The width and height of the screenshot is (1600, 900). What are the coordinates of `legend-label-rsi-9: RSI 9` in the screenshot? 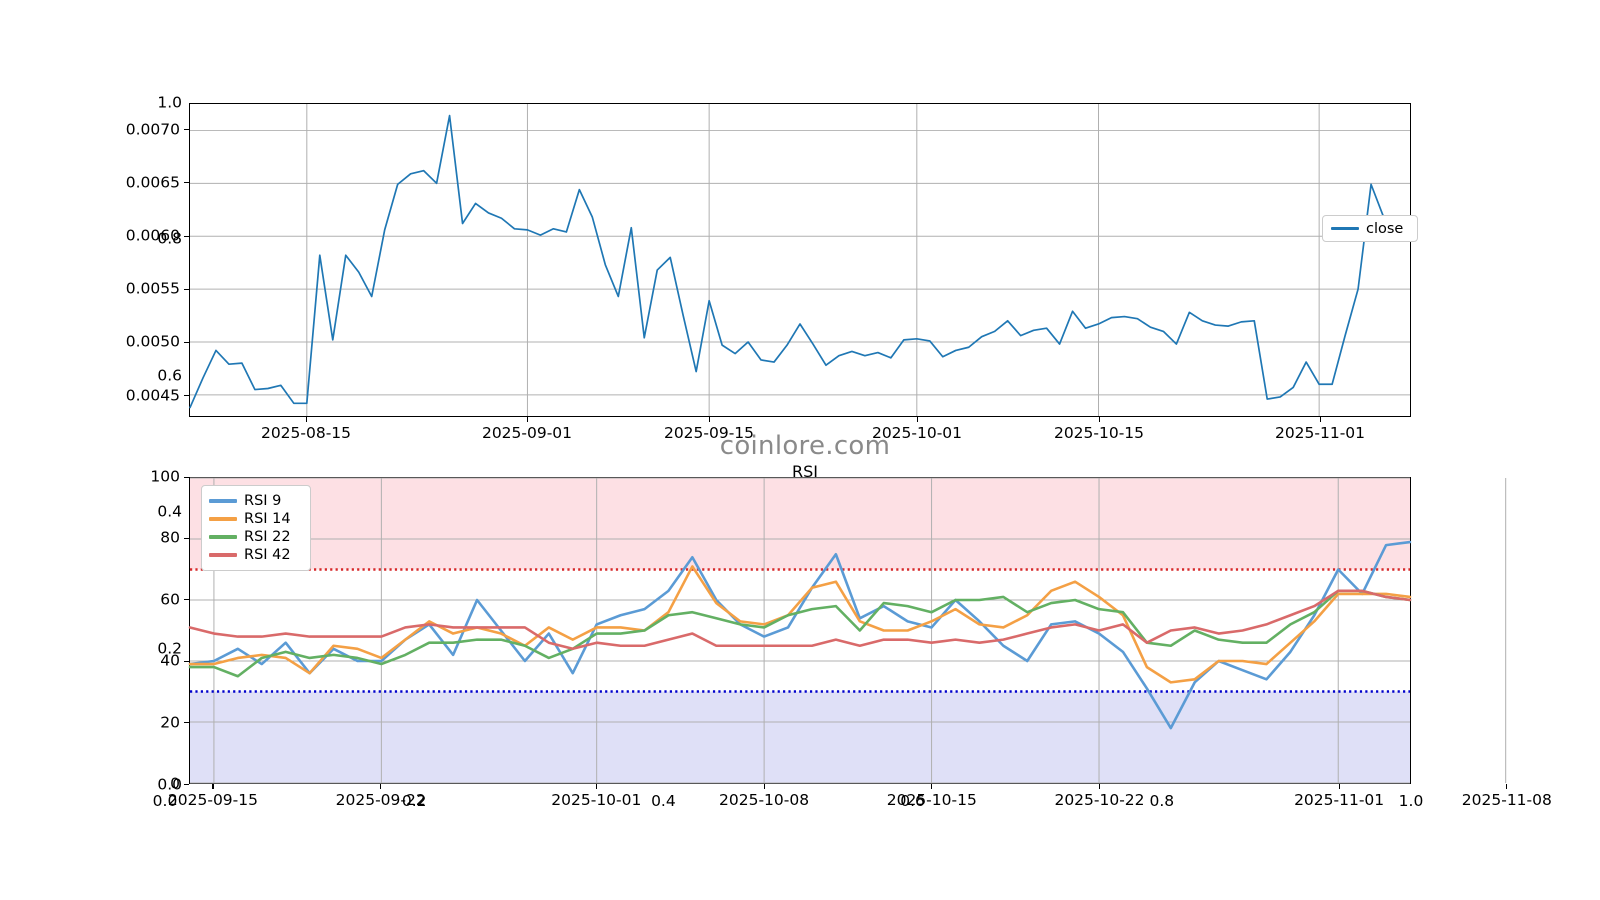 It's located at (263, 501).